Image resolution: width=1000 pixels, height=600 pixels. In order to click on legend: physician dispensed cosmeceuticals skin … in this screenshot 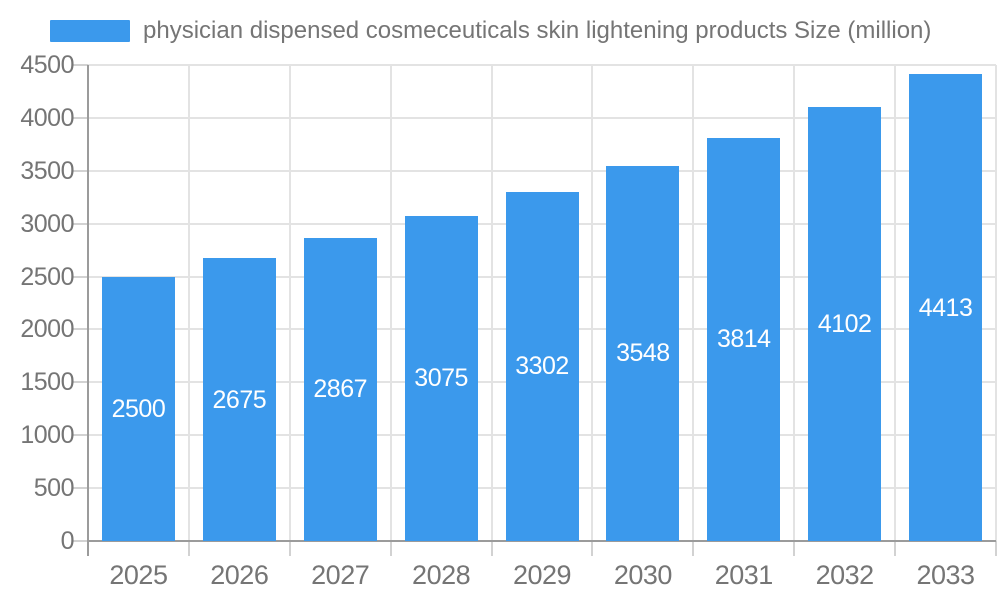, I will do `click(490, 31)`.